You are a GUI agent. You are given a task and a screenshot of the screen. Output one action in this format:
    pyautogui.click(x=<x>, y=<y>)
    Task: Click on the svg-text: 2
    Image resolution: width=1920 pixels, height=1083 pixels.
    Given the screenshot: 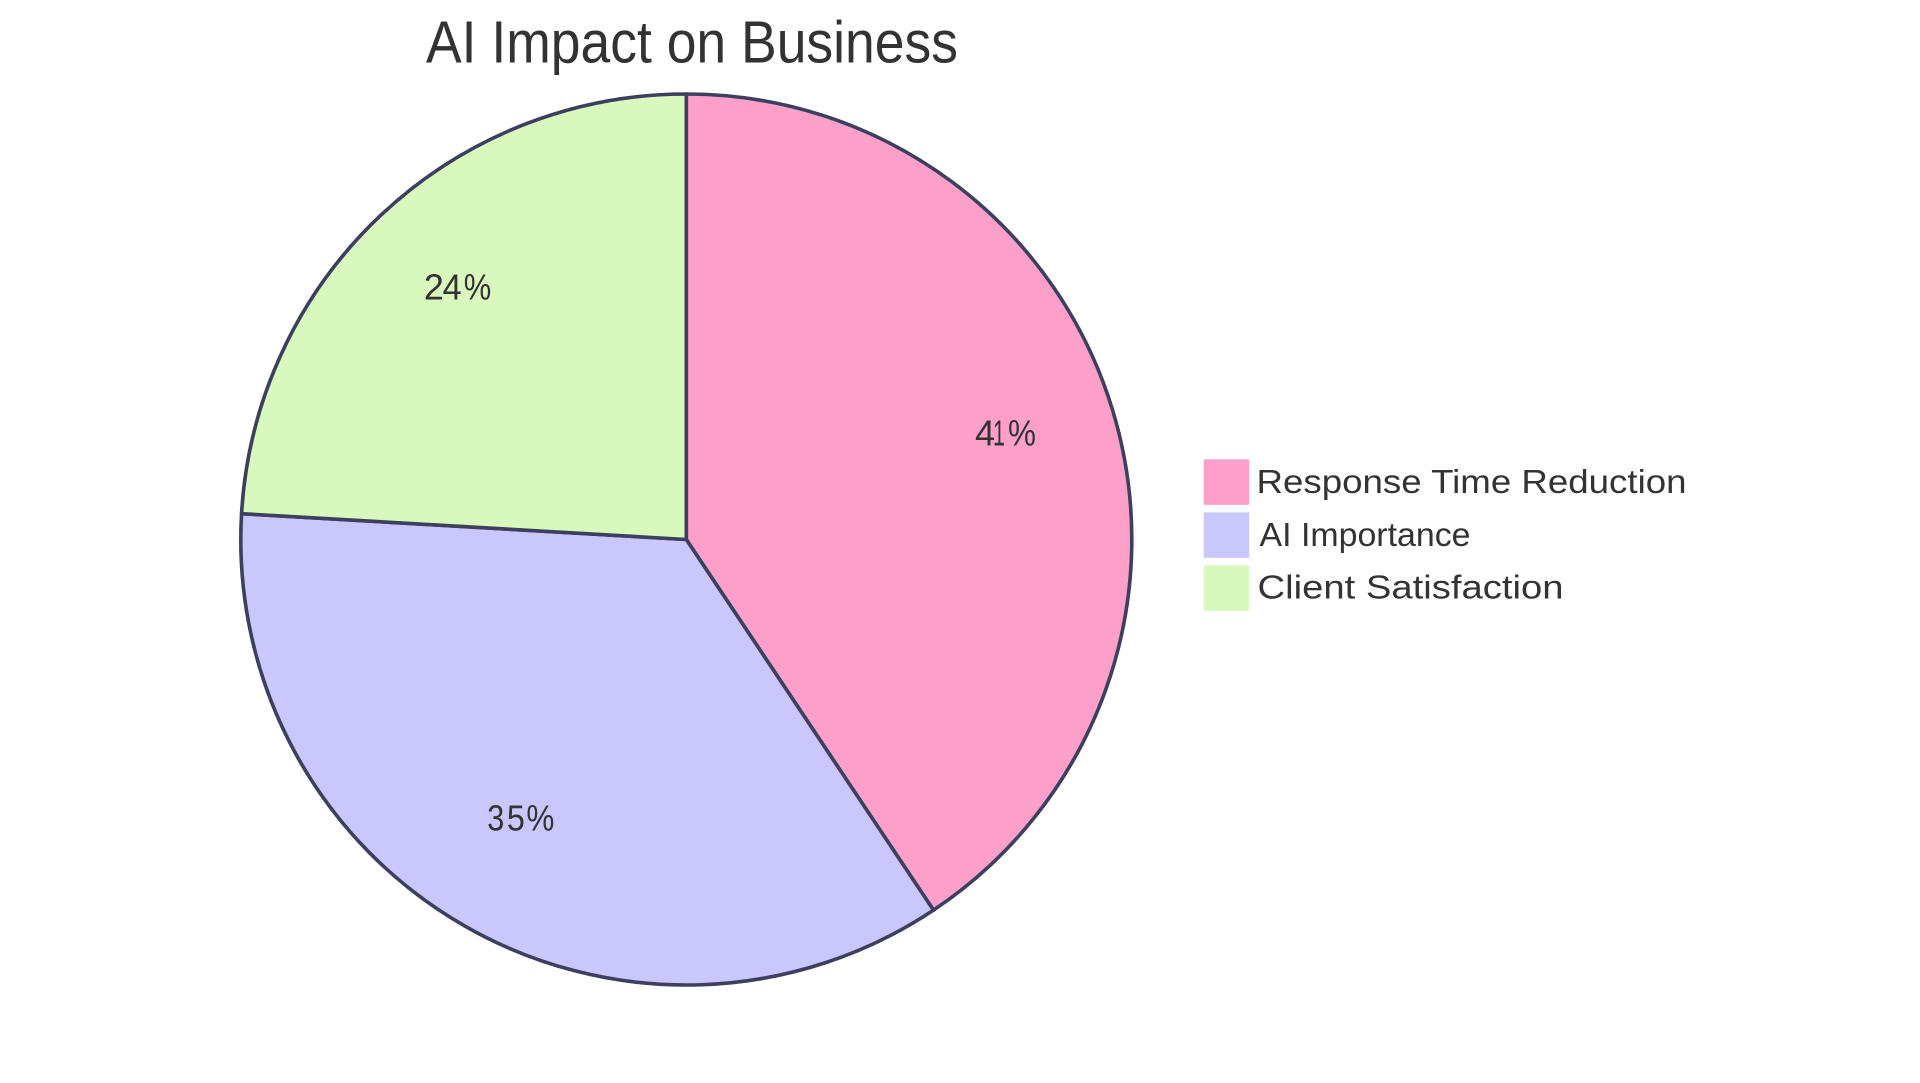 What is the action you would take?
    pyautogui.click(x=434, y=287)
    